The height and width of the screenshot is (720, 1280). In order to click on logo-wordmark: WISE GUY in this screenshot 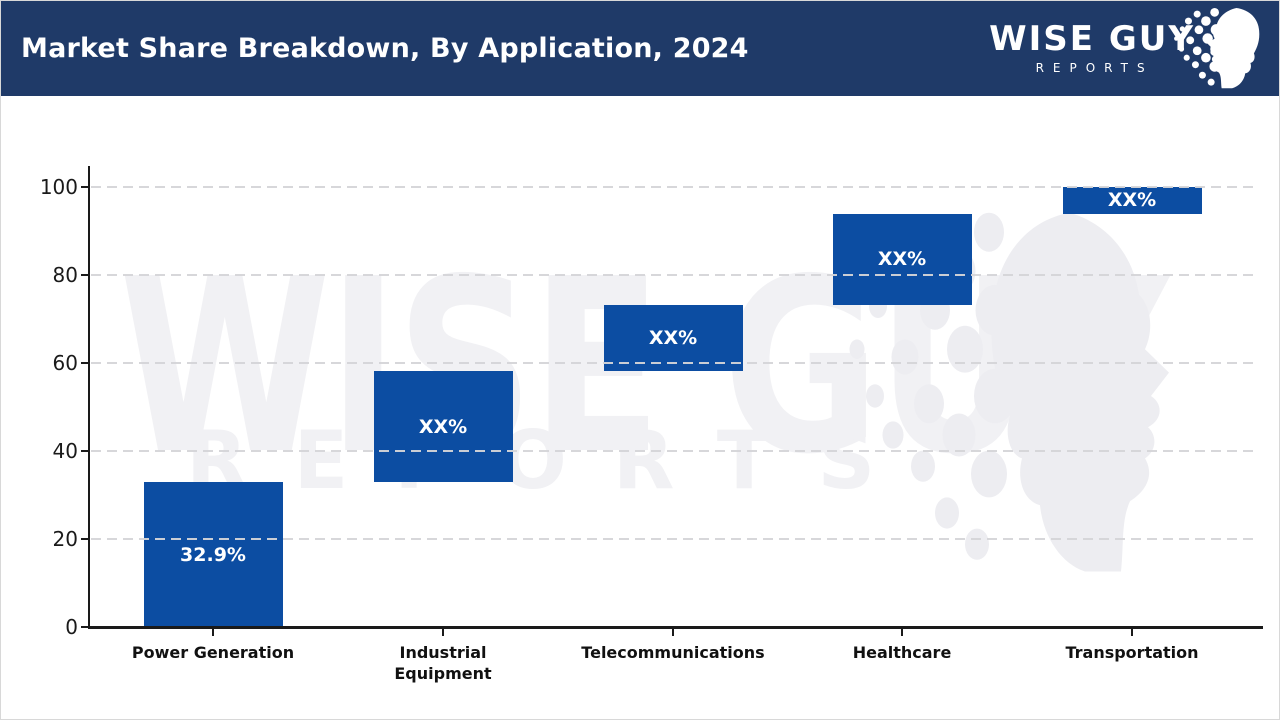, I will do `click(1092, 39)`.